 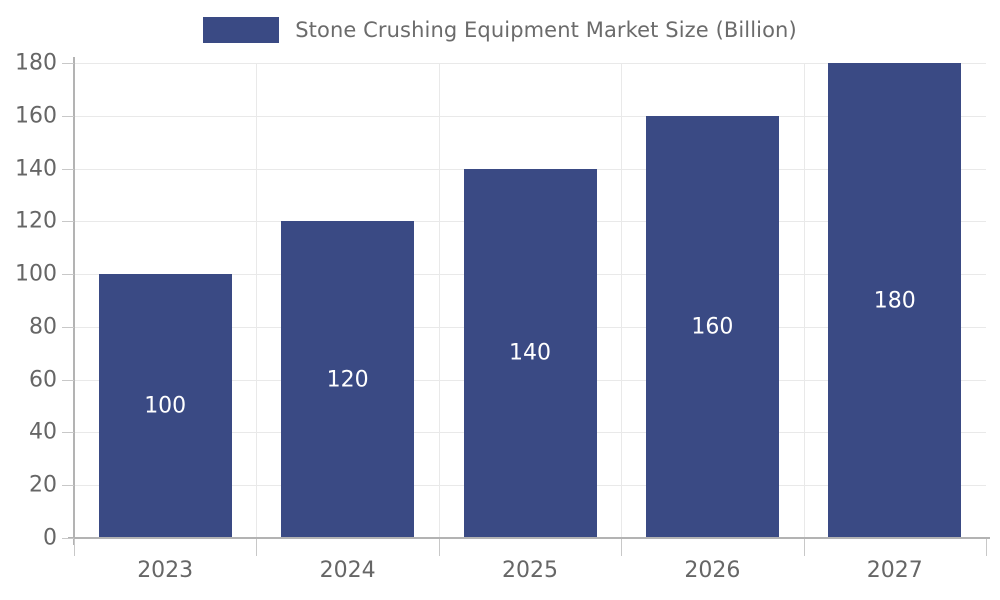 I want to click on y-tick-label: 80, so click(x=43, y=327).